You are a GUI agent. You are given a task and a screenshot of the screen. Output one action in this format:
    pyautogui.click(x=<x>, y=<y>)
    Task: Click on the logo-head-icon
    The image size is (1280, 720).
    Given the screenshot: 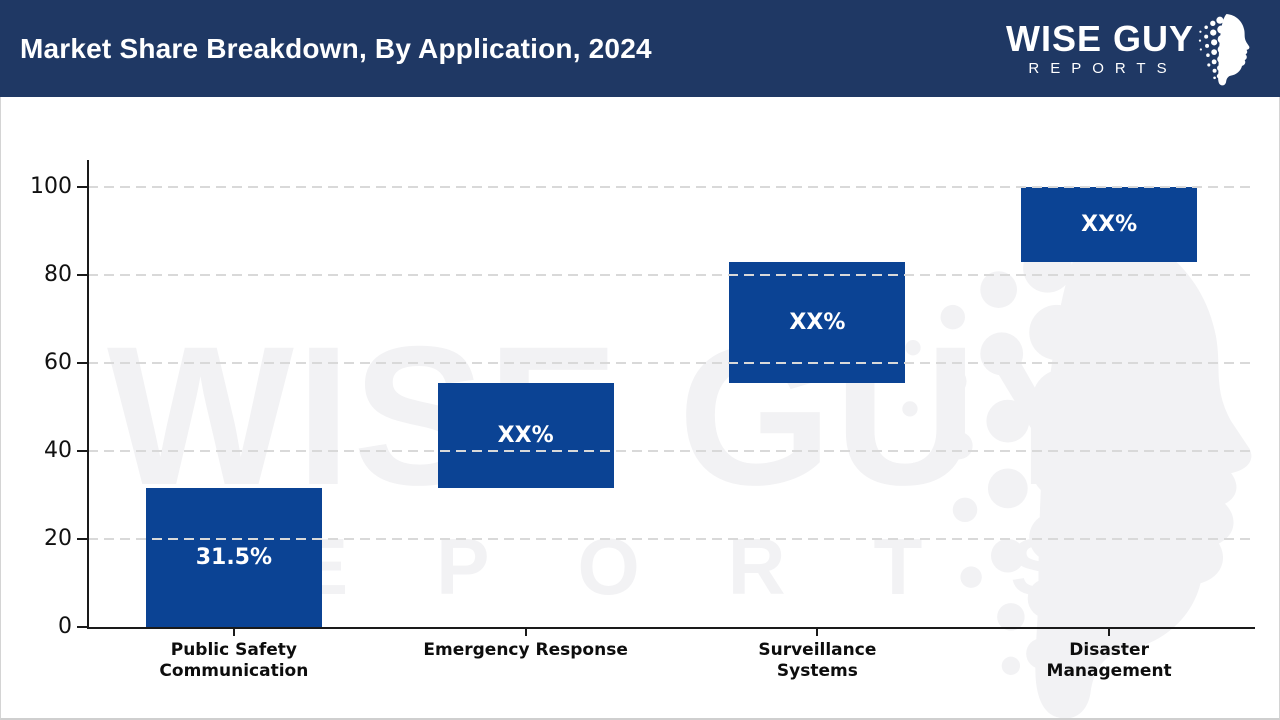 What is the action you would take?
    pyautogui.click(x=1223, y=49)
    